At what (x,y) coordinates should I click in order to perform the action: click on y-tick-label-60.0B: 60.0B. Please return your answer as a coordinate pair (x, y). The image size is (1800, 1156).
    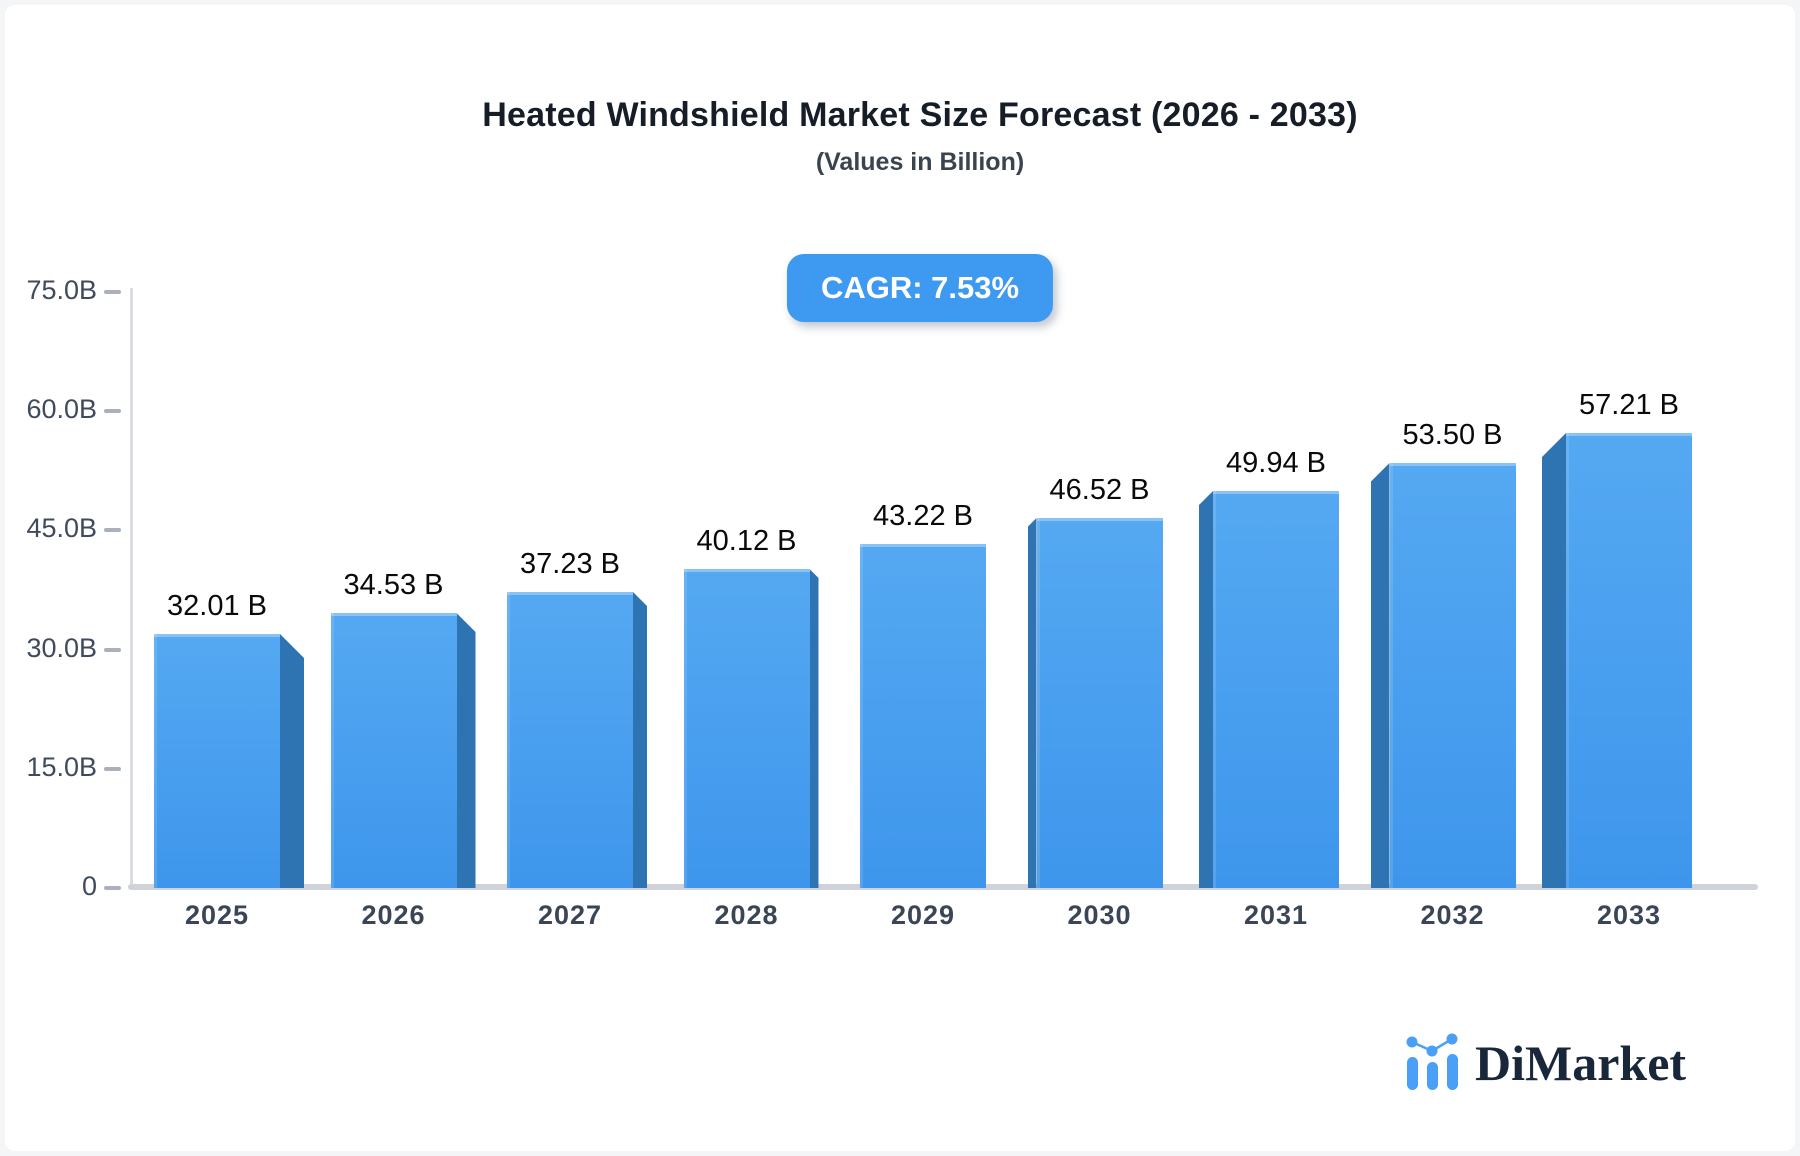
    Looking at the image, I should click on (61, 409).